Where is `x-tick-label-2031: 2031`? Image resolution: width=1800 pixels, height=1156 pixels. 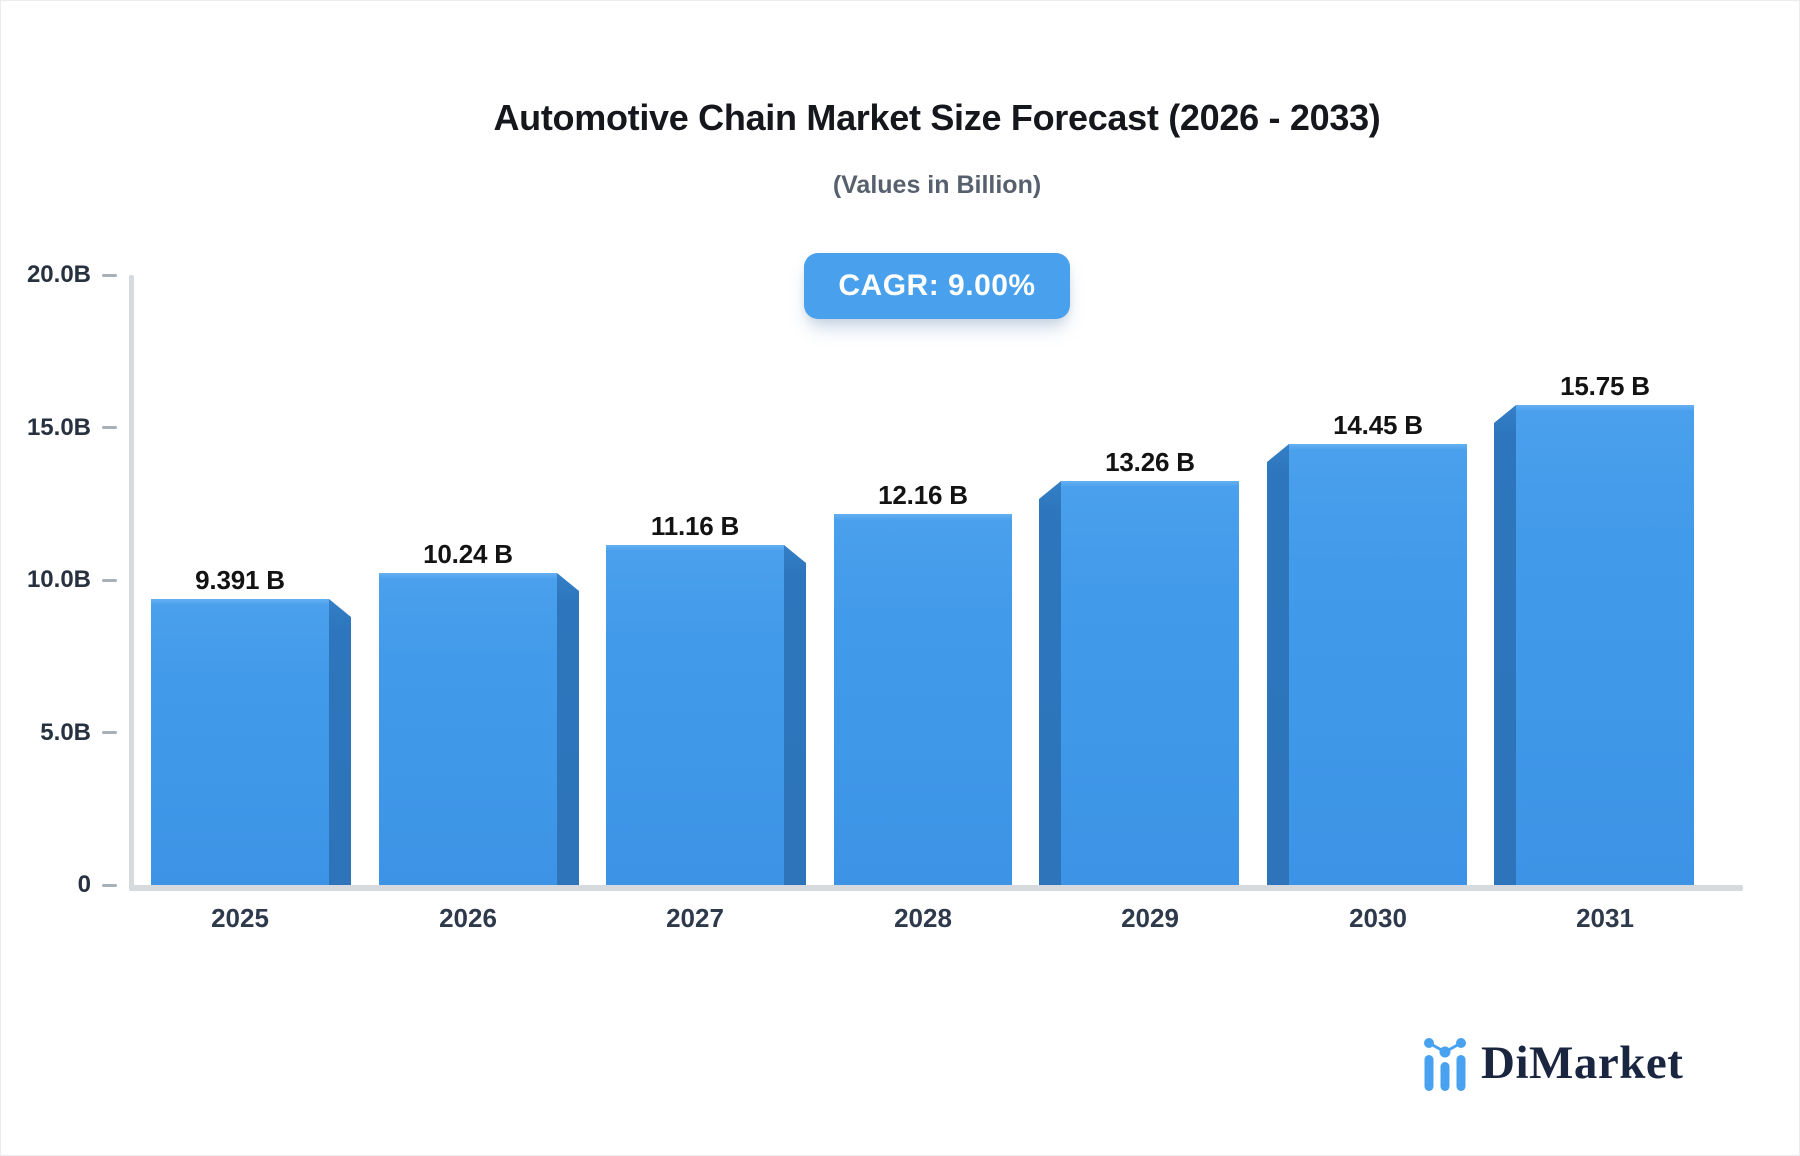
x-tick-label-2031: 2031 is located at coordinates (1605, 918).